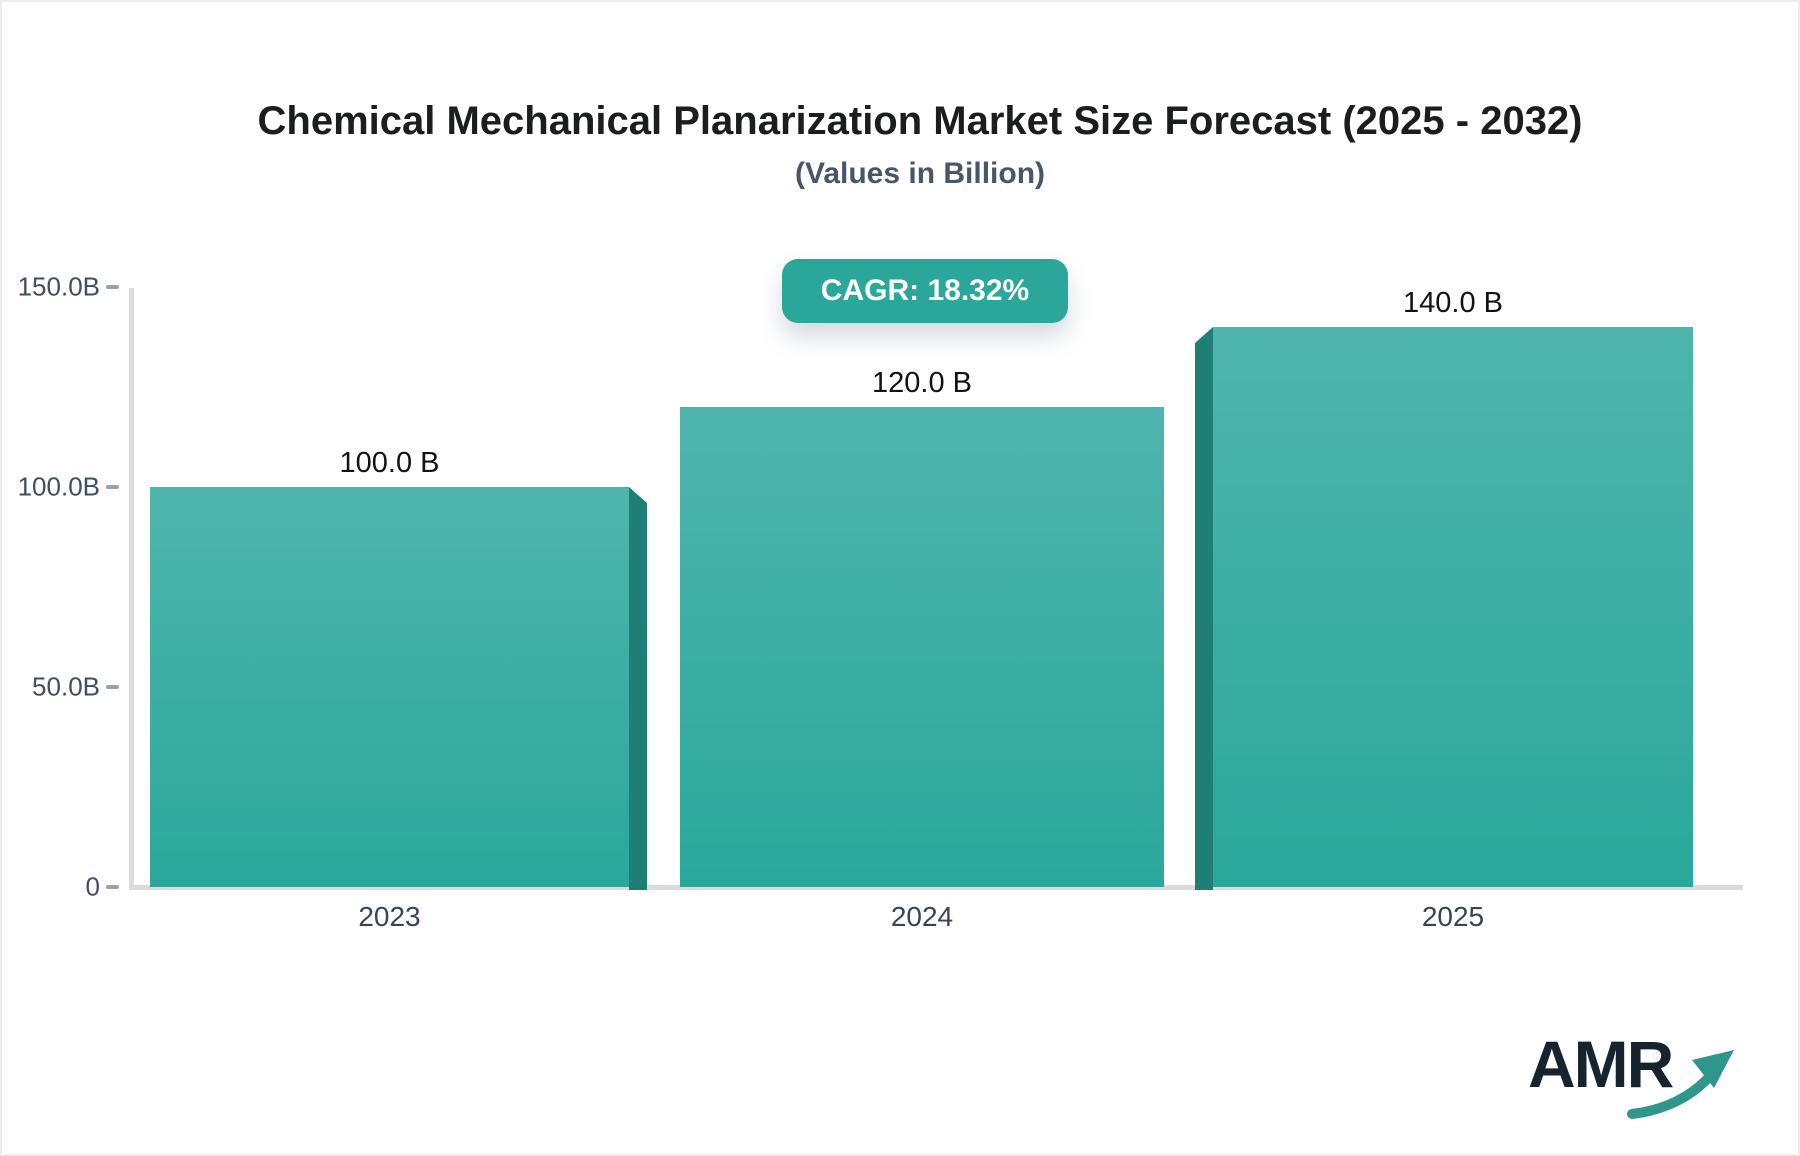 The height and width of the screenshot is (1156, 1800). What do you see at coordinates (925, 291) in the screenshot?
I see `cagr-badge: CAGR: 18.32%` at bounding box center [925, 291].